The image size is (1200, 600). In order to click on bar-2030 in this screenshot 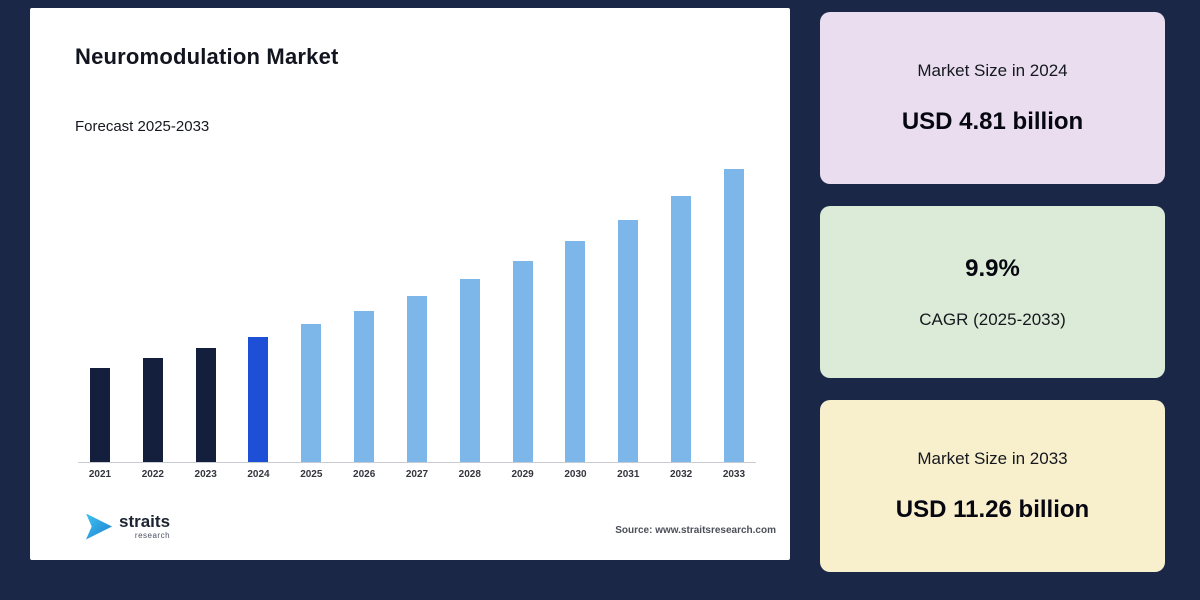, I will do `click(575, 351)`.